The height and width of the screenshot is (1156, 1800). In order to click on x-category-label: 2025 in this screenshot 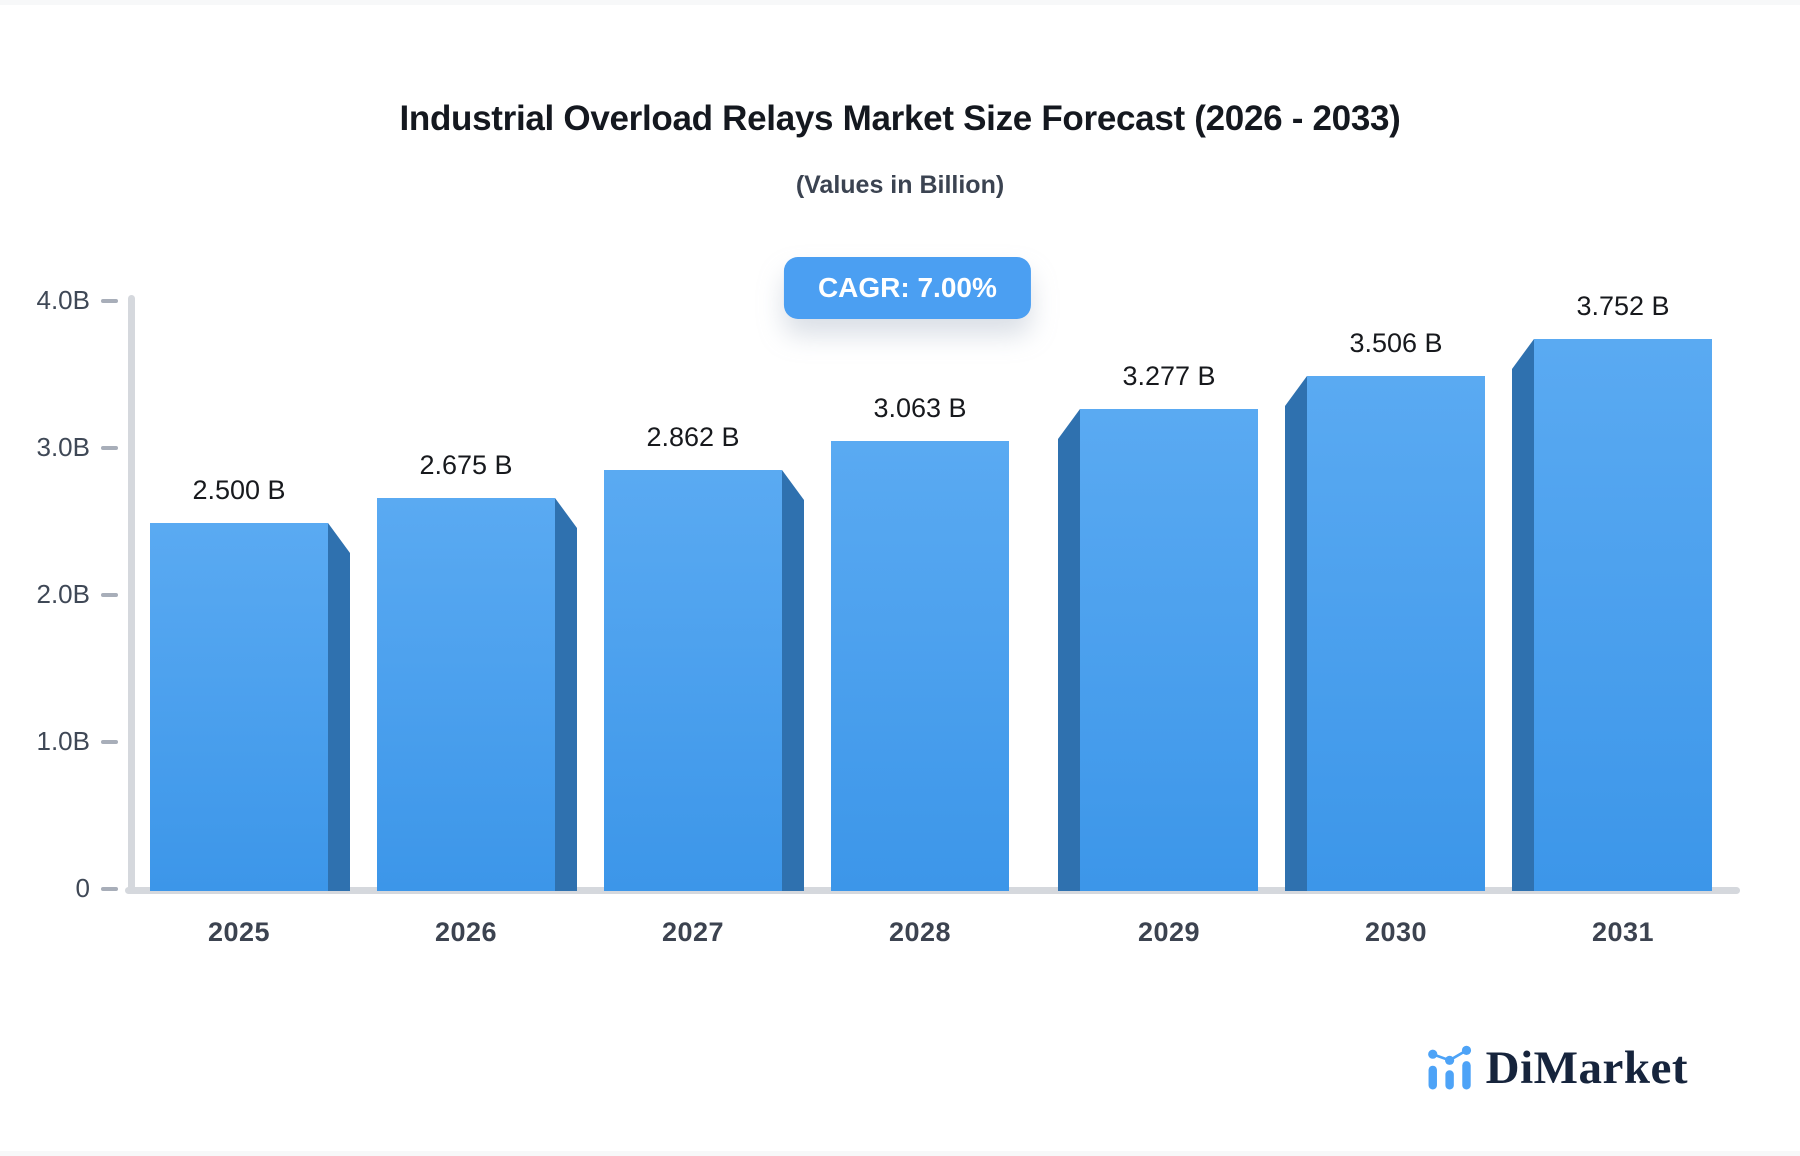, I will do `click(239, 932)`.